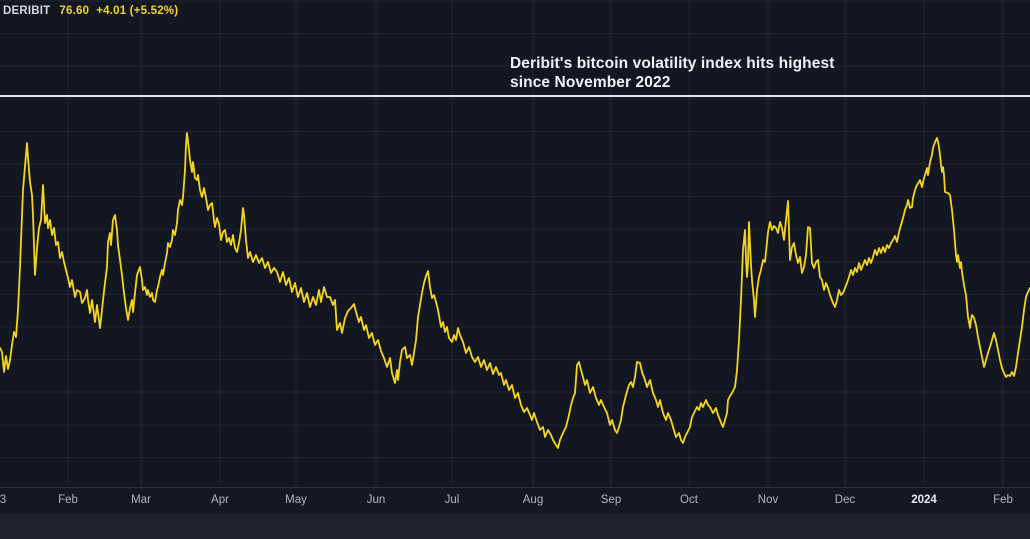 This screenshot has height=539, width=1030. Describe the element at coordinates (3, 500) in the screenshot. I see `x-axis-tick-label: 3` at that location.